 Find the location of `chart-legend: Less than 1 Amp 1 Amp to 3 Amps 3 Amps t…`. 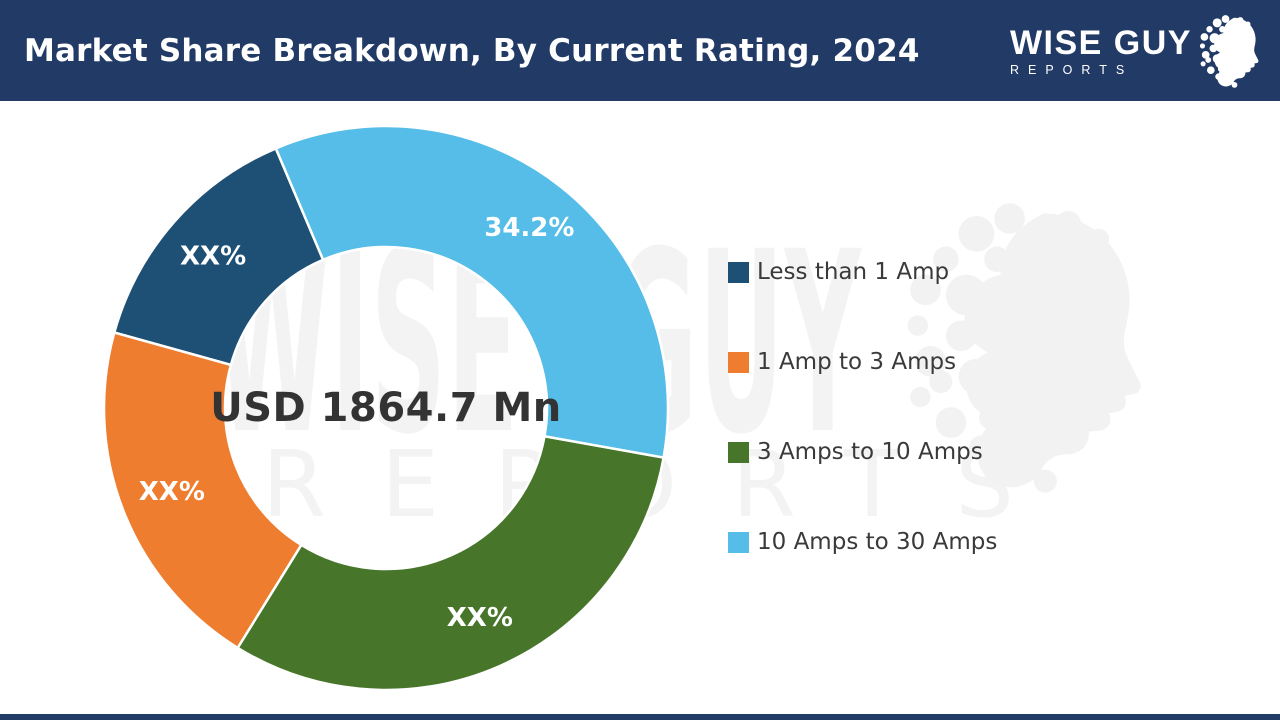

chart-legend: Less than 1 Amp 1 Amp to 3 Amps 3 Amps t… is located at coordinates (863, 407).